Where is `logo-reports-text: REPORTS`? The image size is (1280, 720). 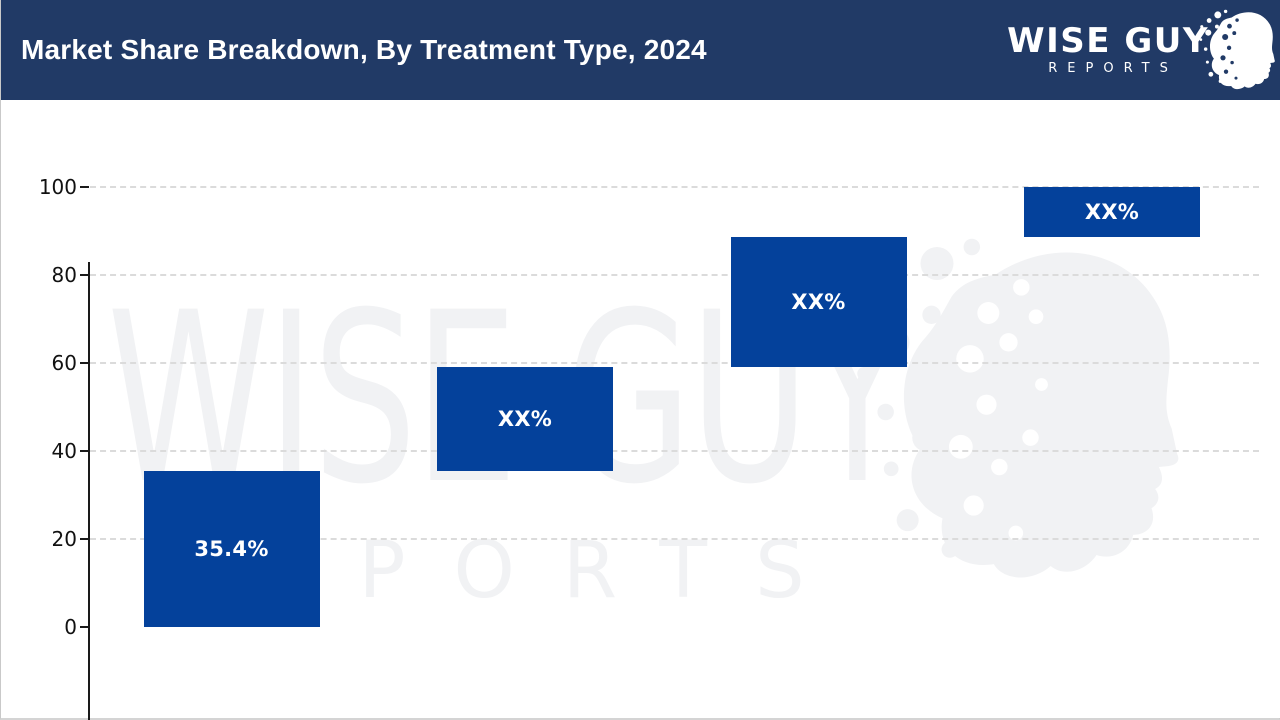
logo-reports-text: REPORTS is located at coordinates (1113, 68).